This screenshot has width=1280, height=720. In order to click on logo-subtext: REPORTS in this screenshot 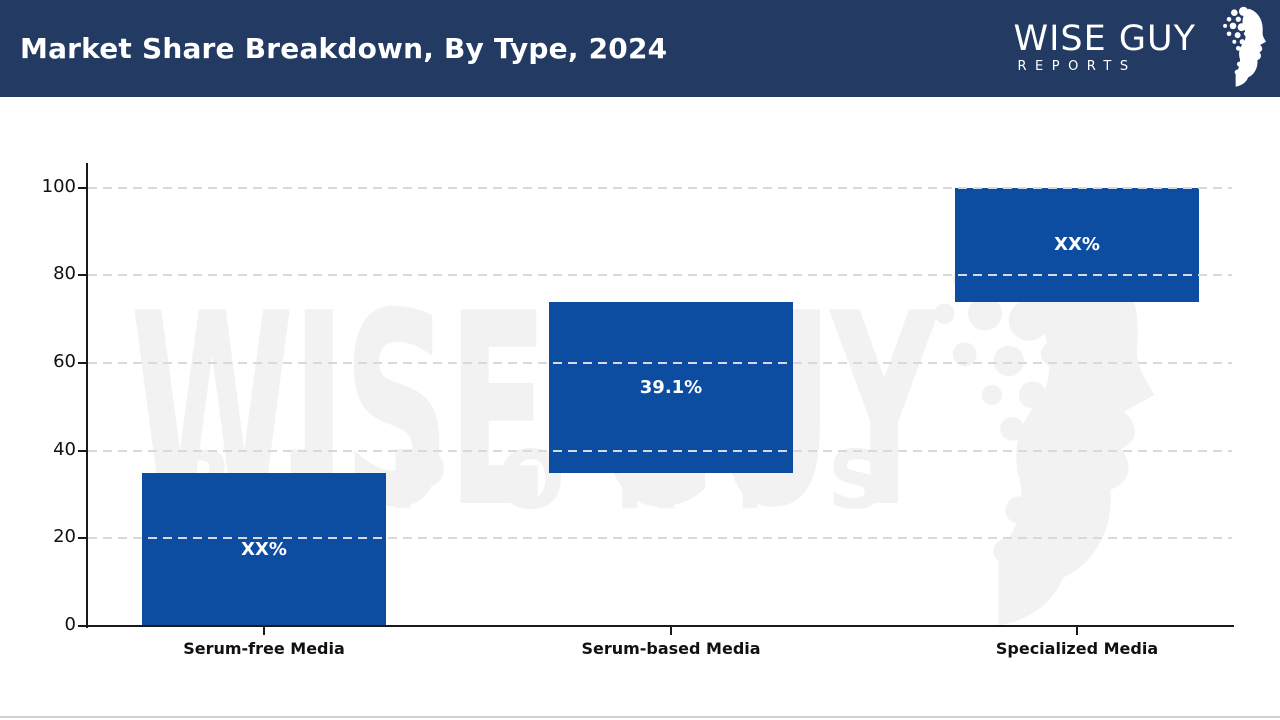, I will do `click(1077, 66)`.